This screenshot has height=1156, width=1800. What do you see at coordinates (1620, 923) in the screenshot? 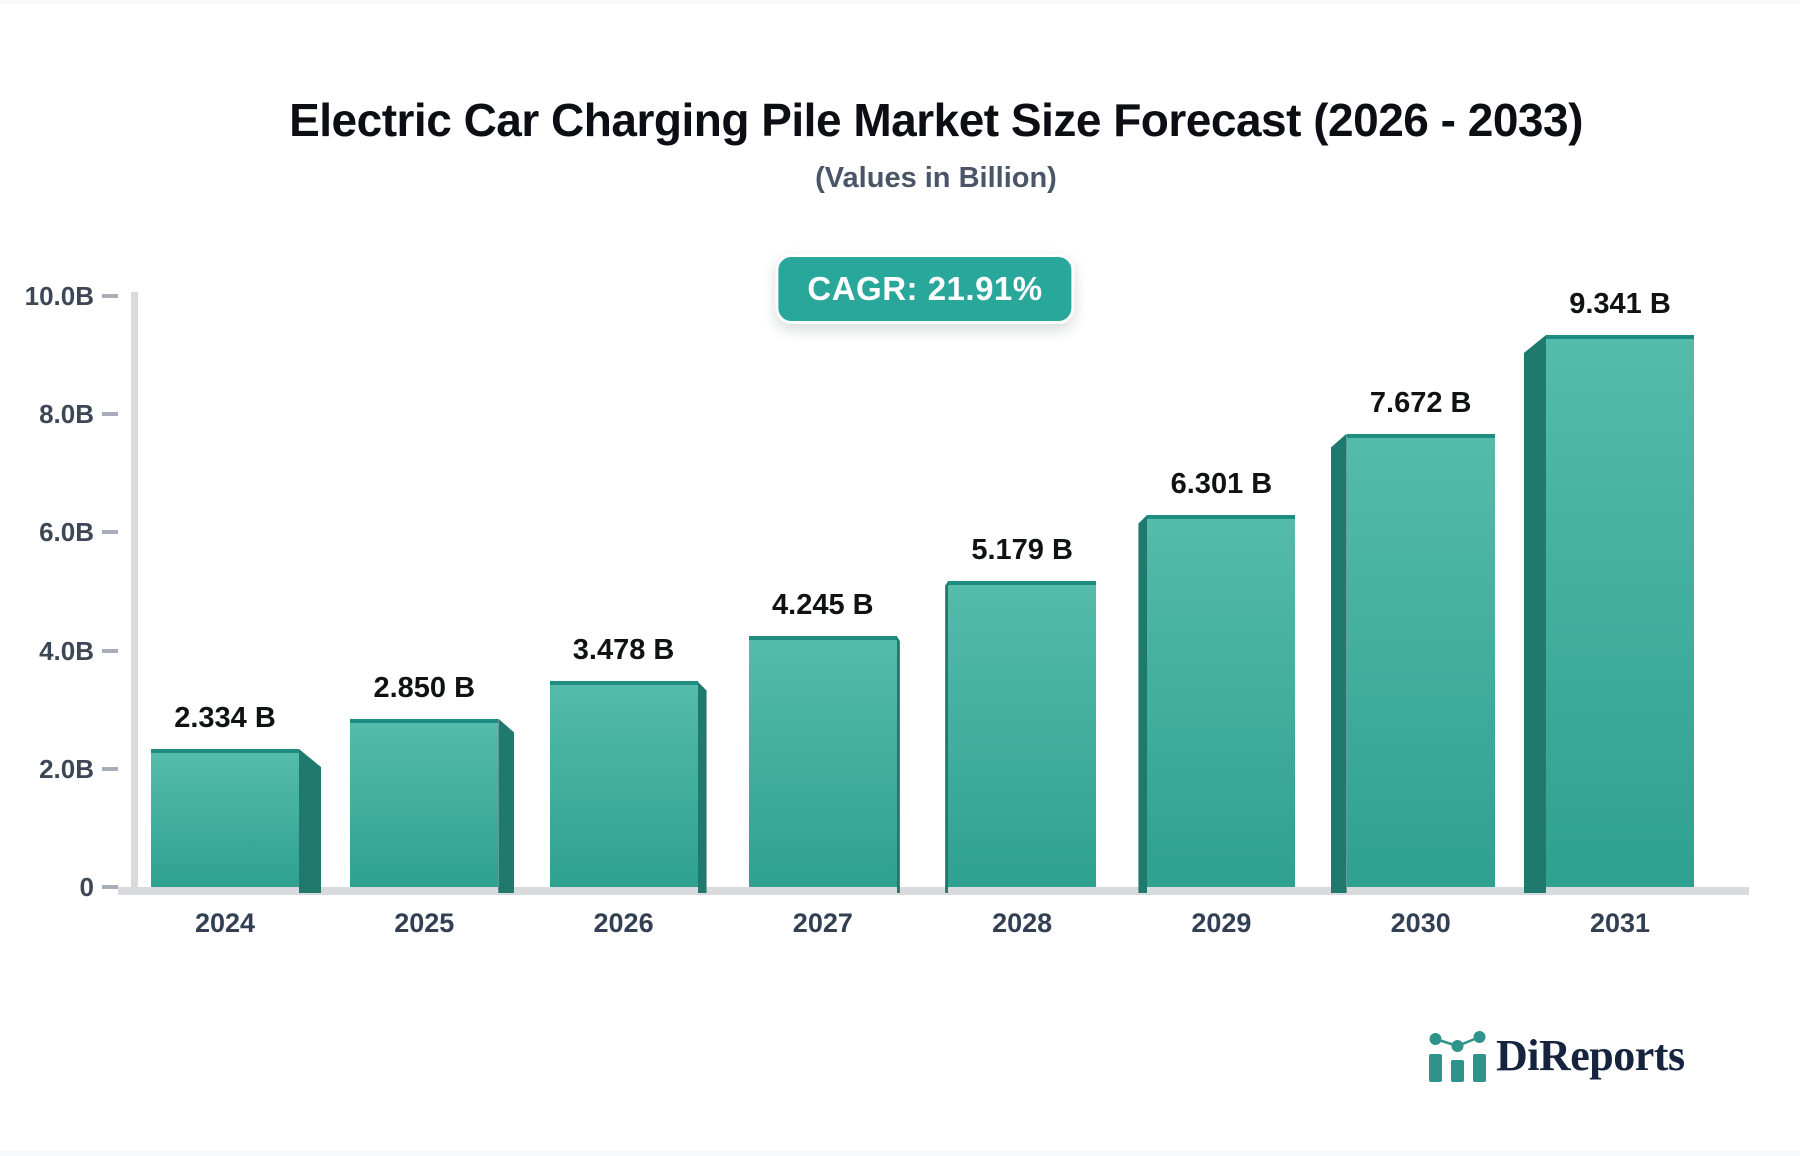
I see `x-axis-label: 2031` at bounding box center [1620, 923].